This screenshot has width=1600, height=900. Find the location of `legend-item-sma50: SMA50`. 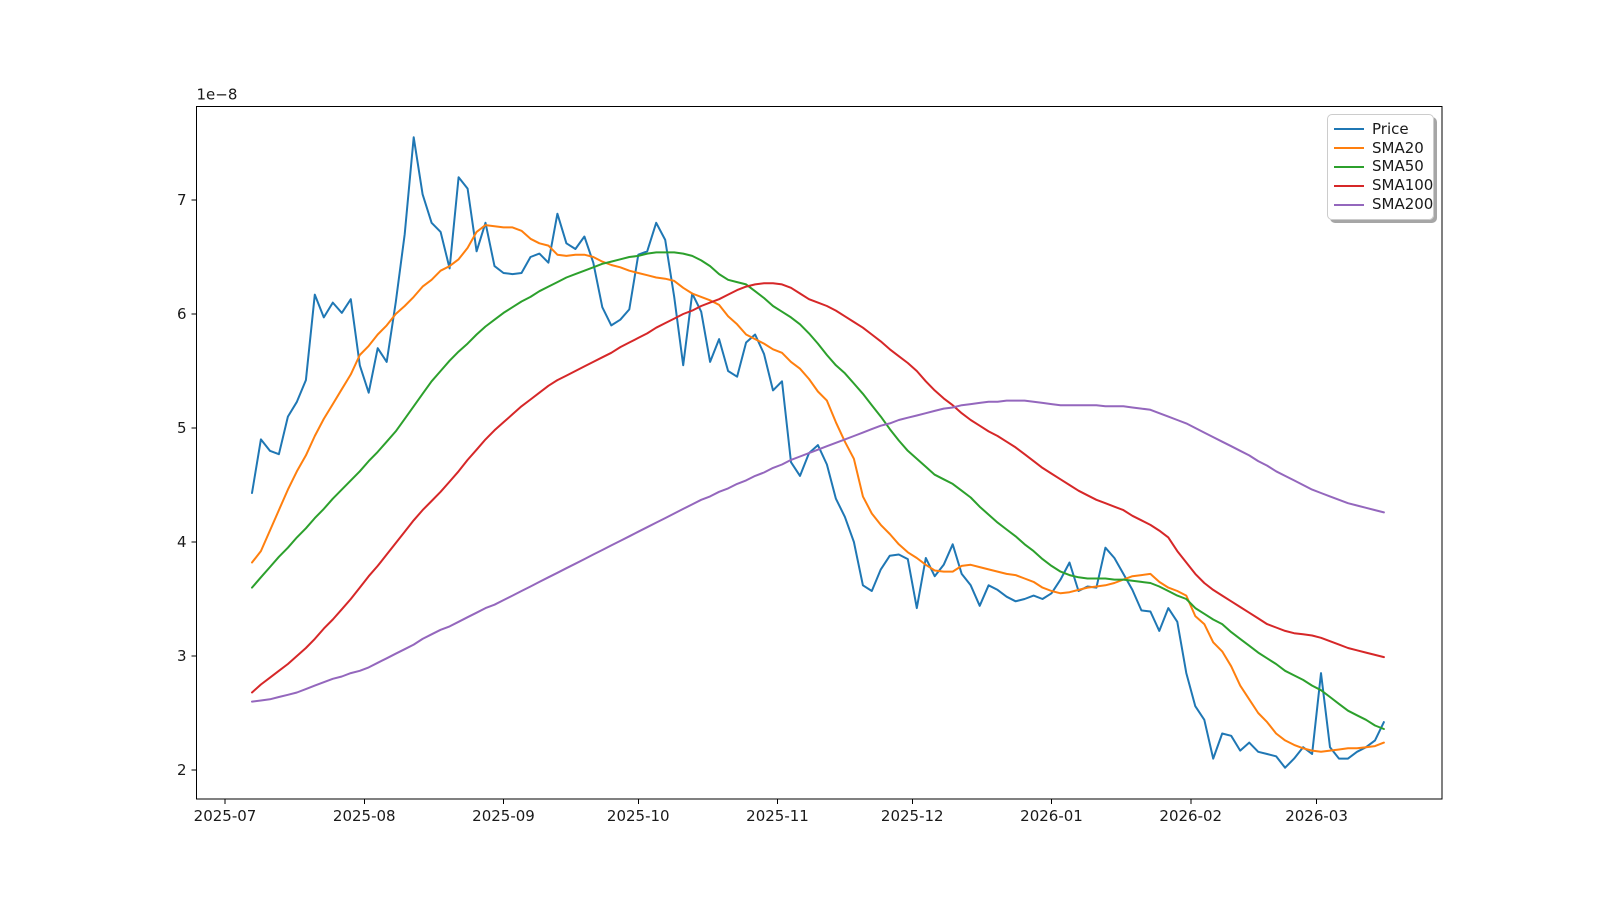

legend-item-sma50: SMA50 is located at coordinates (1379, 167).